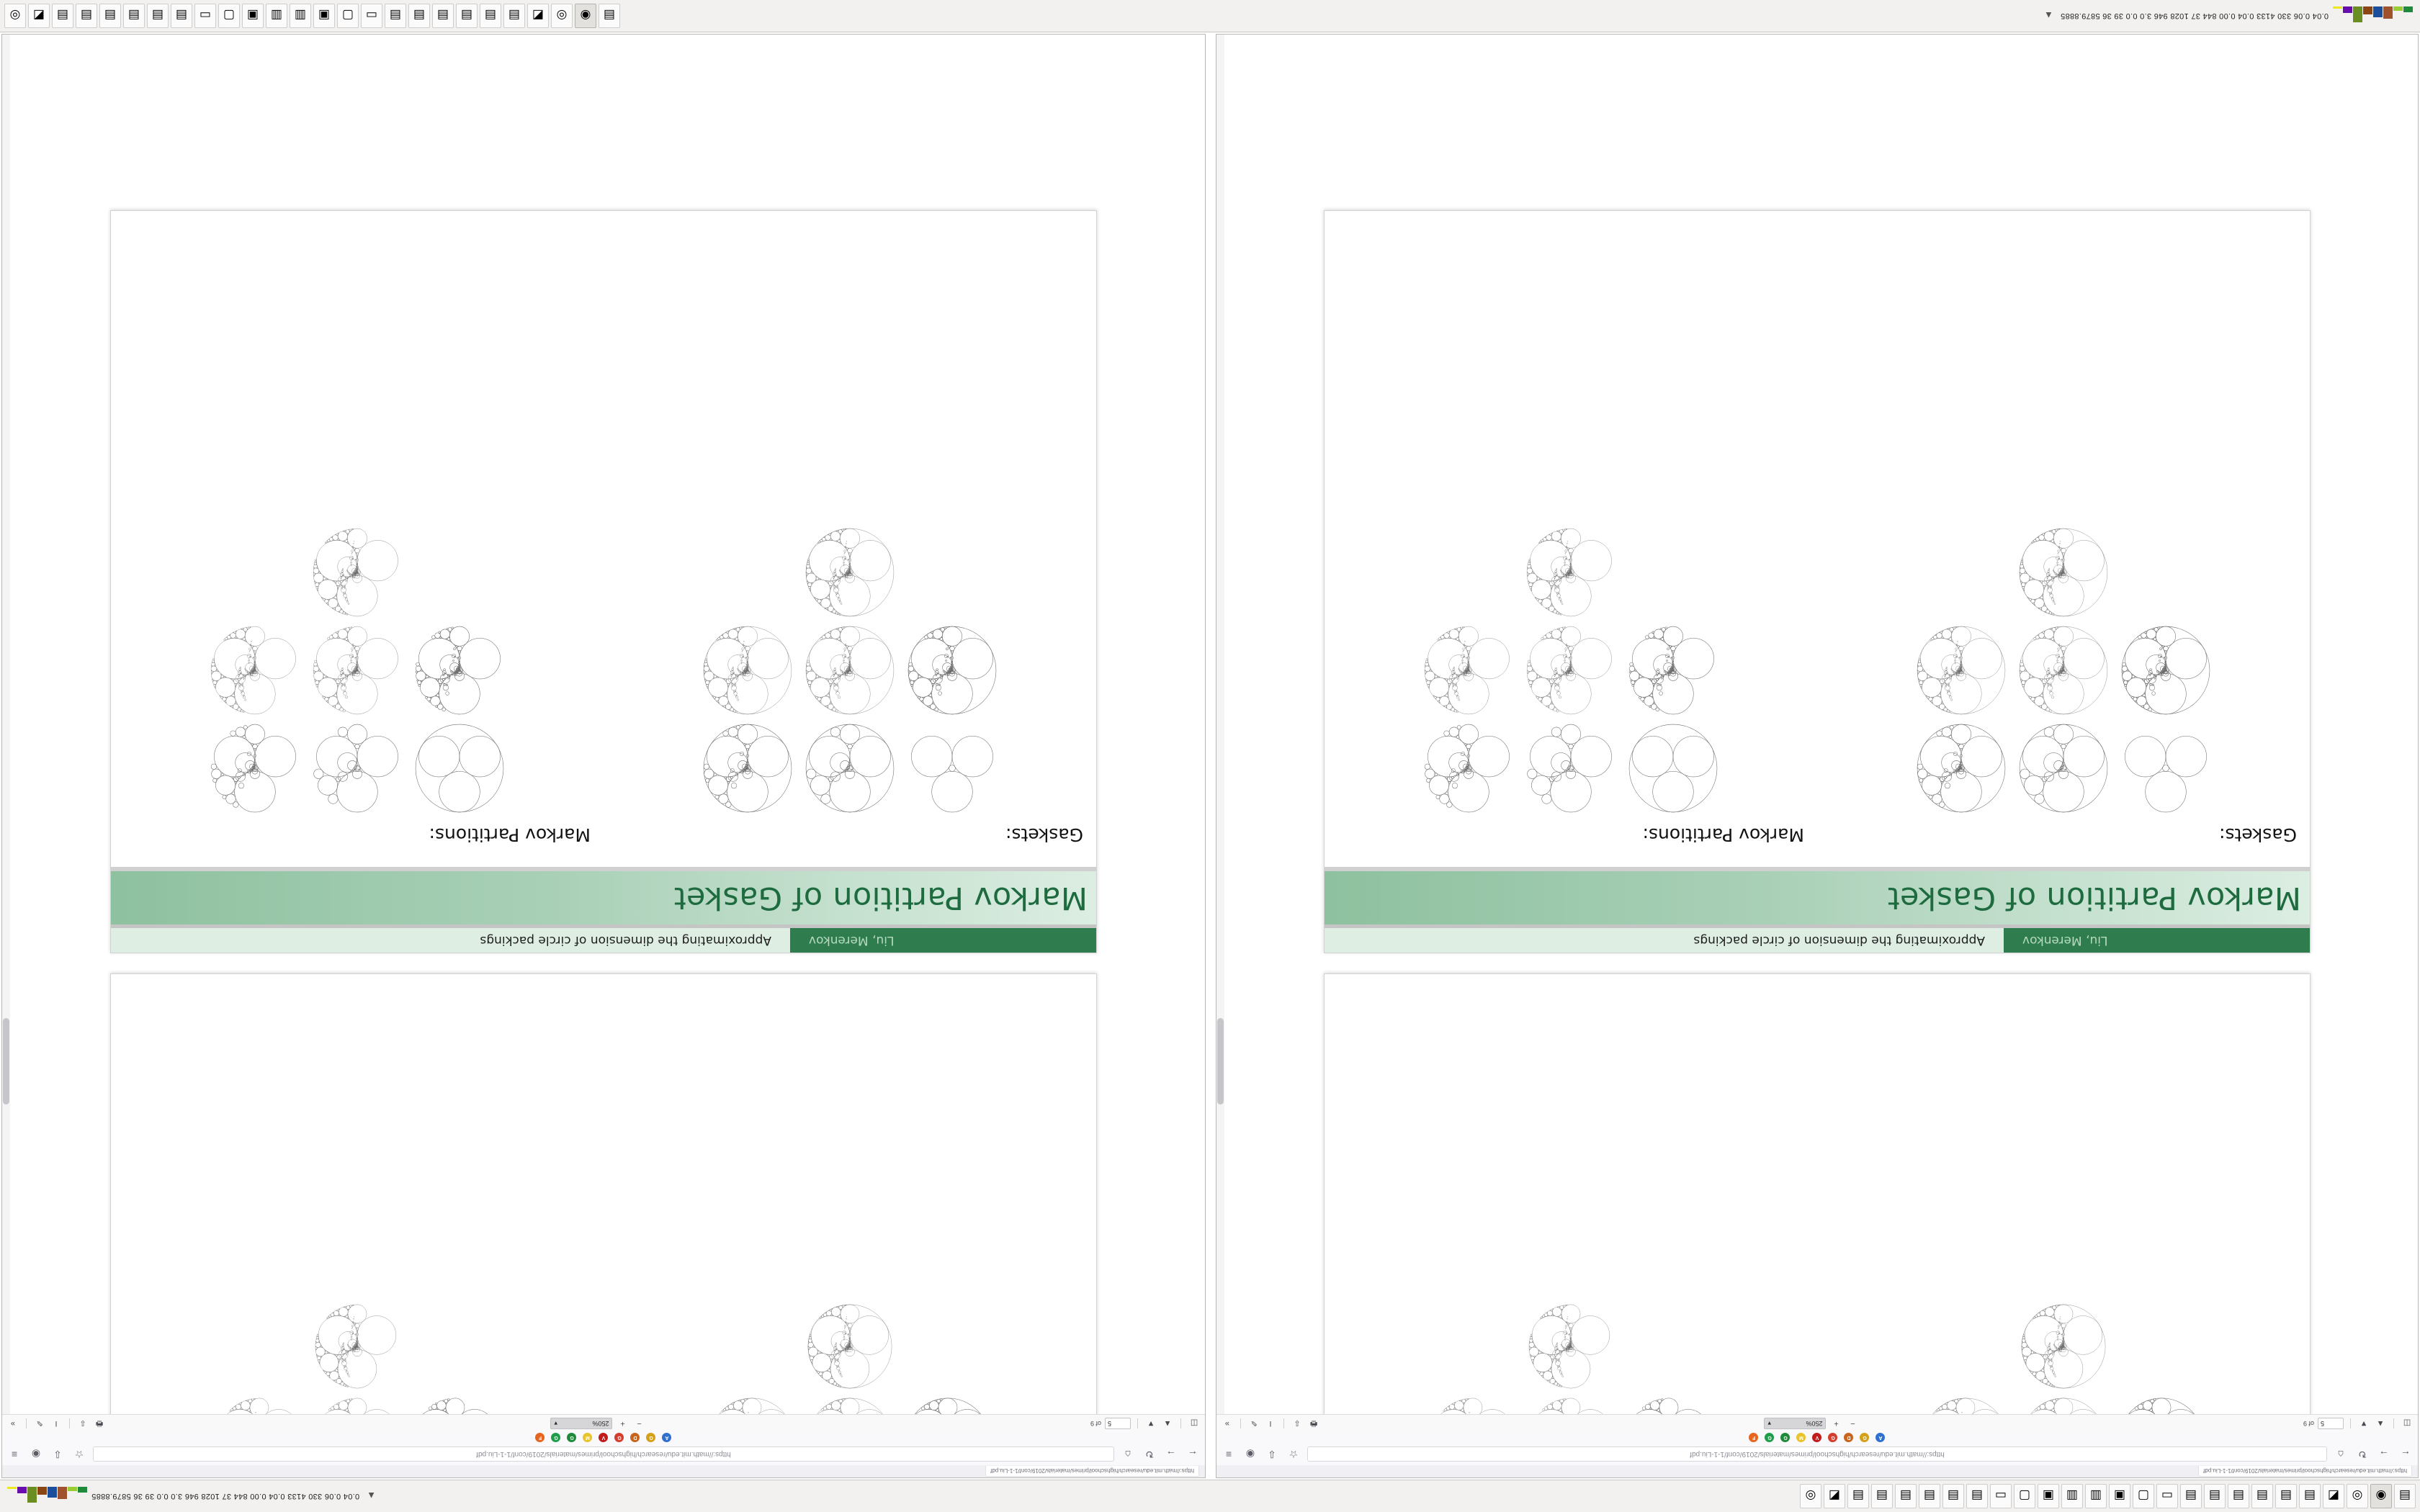  Describe the element at coordinates (2143, 1496) in the screenshot. I see `taskbar-item-blank-window: ▢` at that location.